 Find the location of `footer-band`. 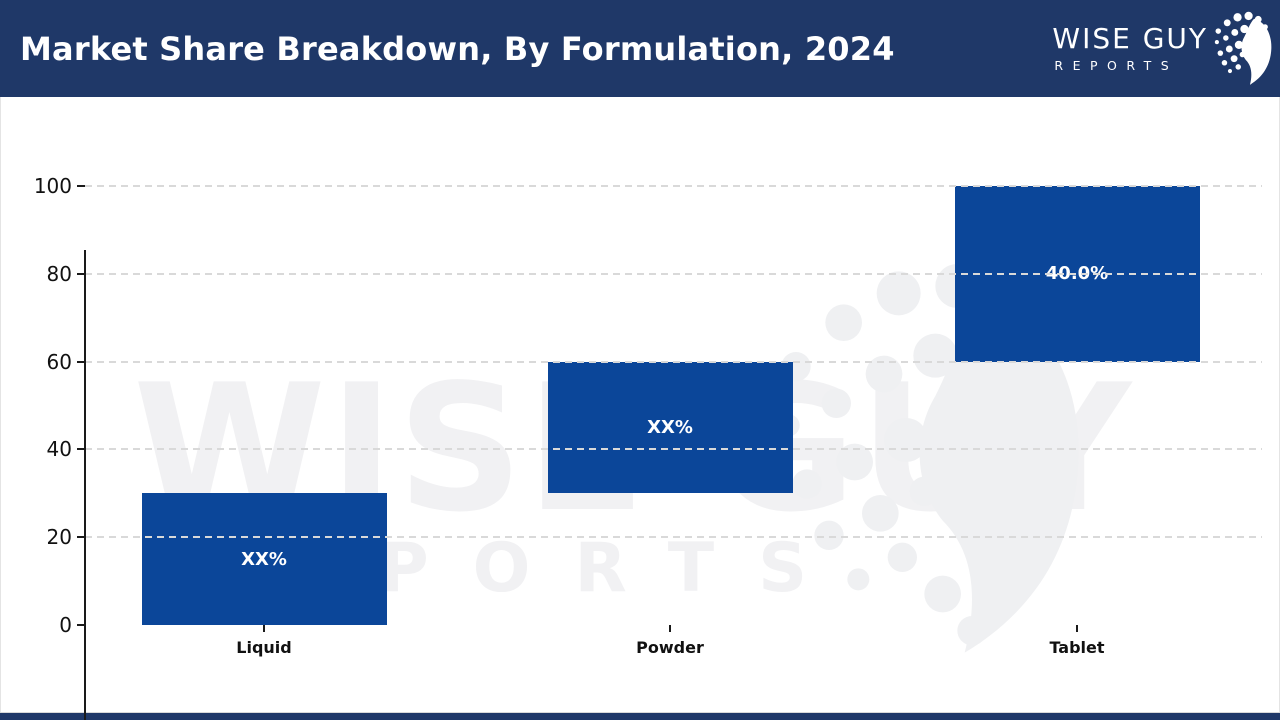

footer-band is located at coordinates (640, 716).